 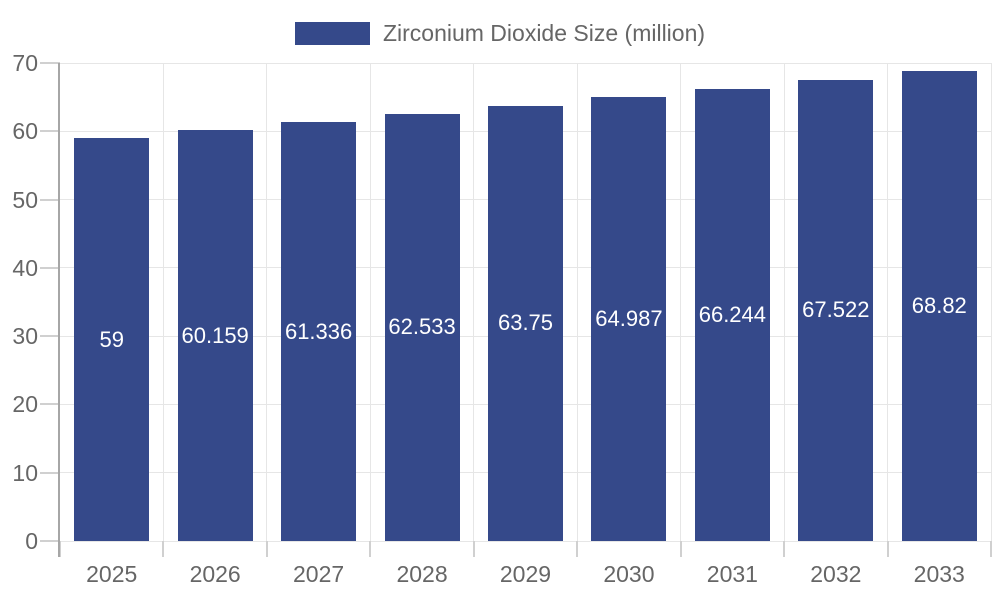 What do you see at coordinates (215, 574) in the screenshot?
I see `x-axis-label-2026: 2026` at bounding box center [215, 574].